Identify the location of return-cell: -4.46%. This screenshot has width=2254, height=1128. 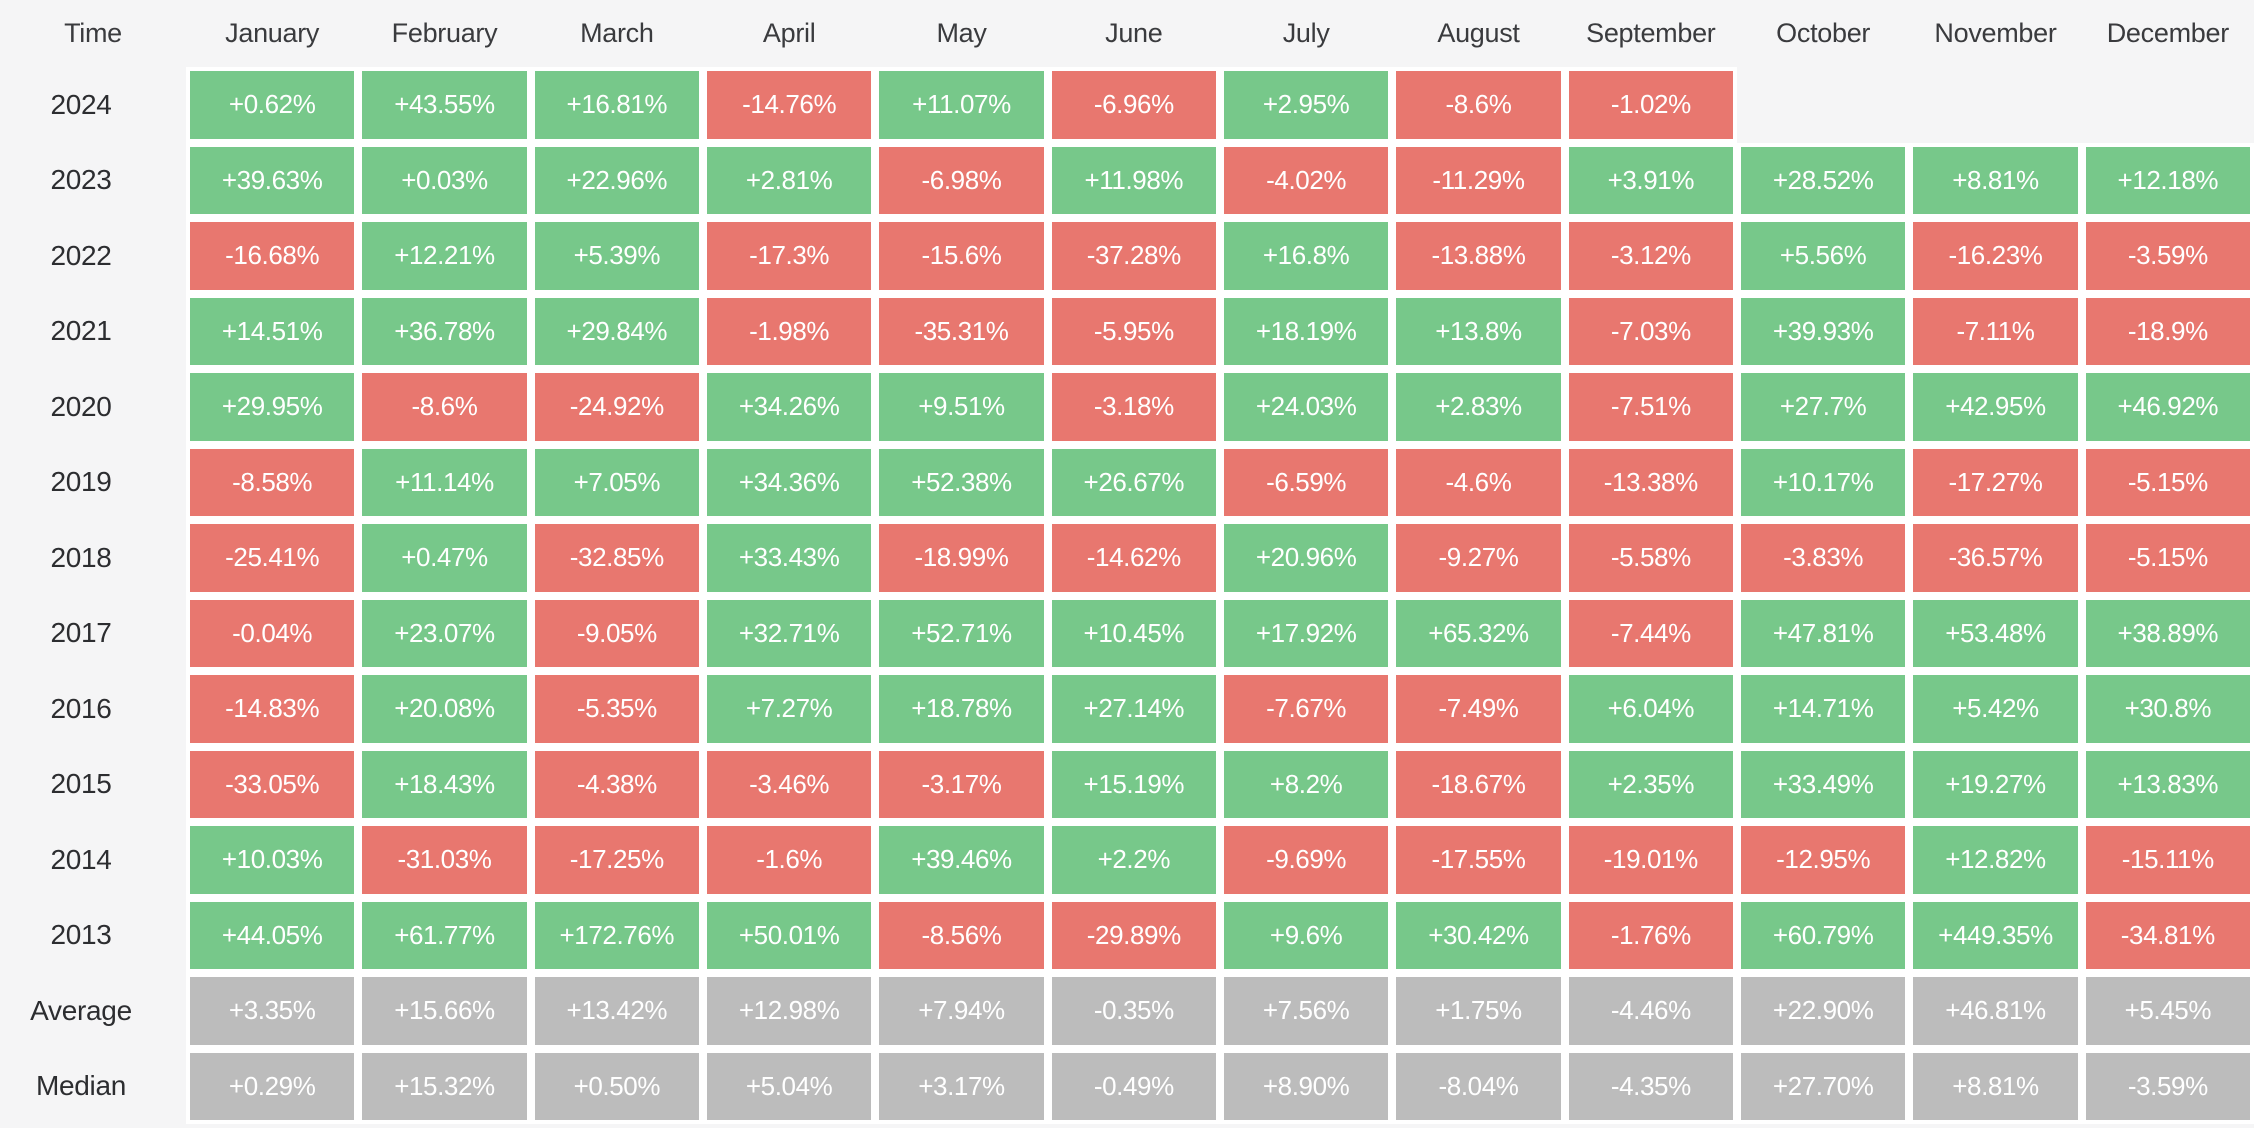
(1650, 1011).